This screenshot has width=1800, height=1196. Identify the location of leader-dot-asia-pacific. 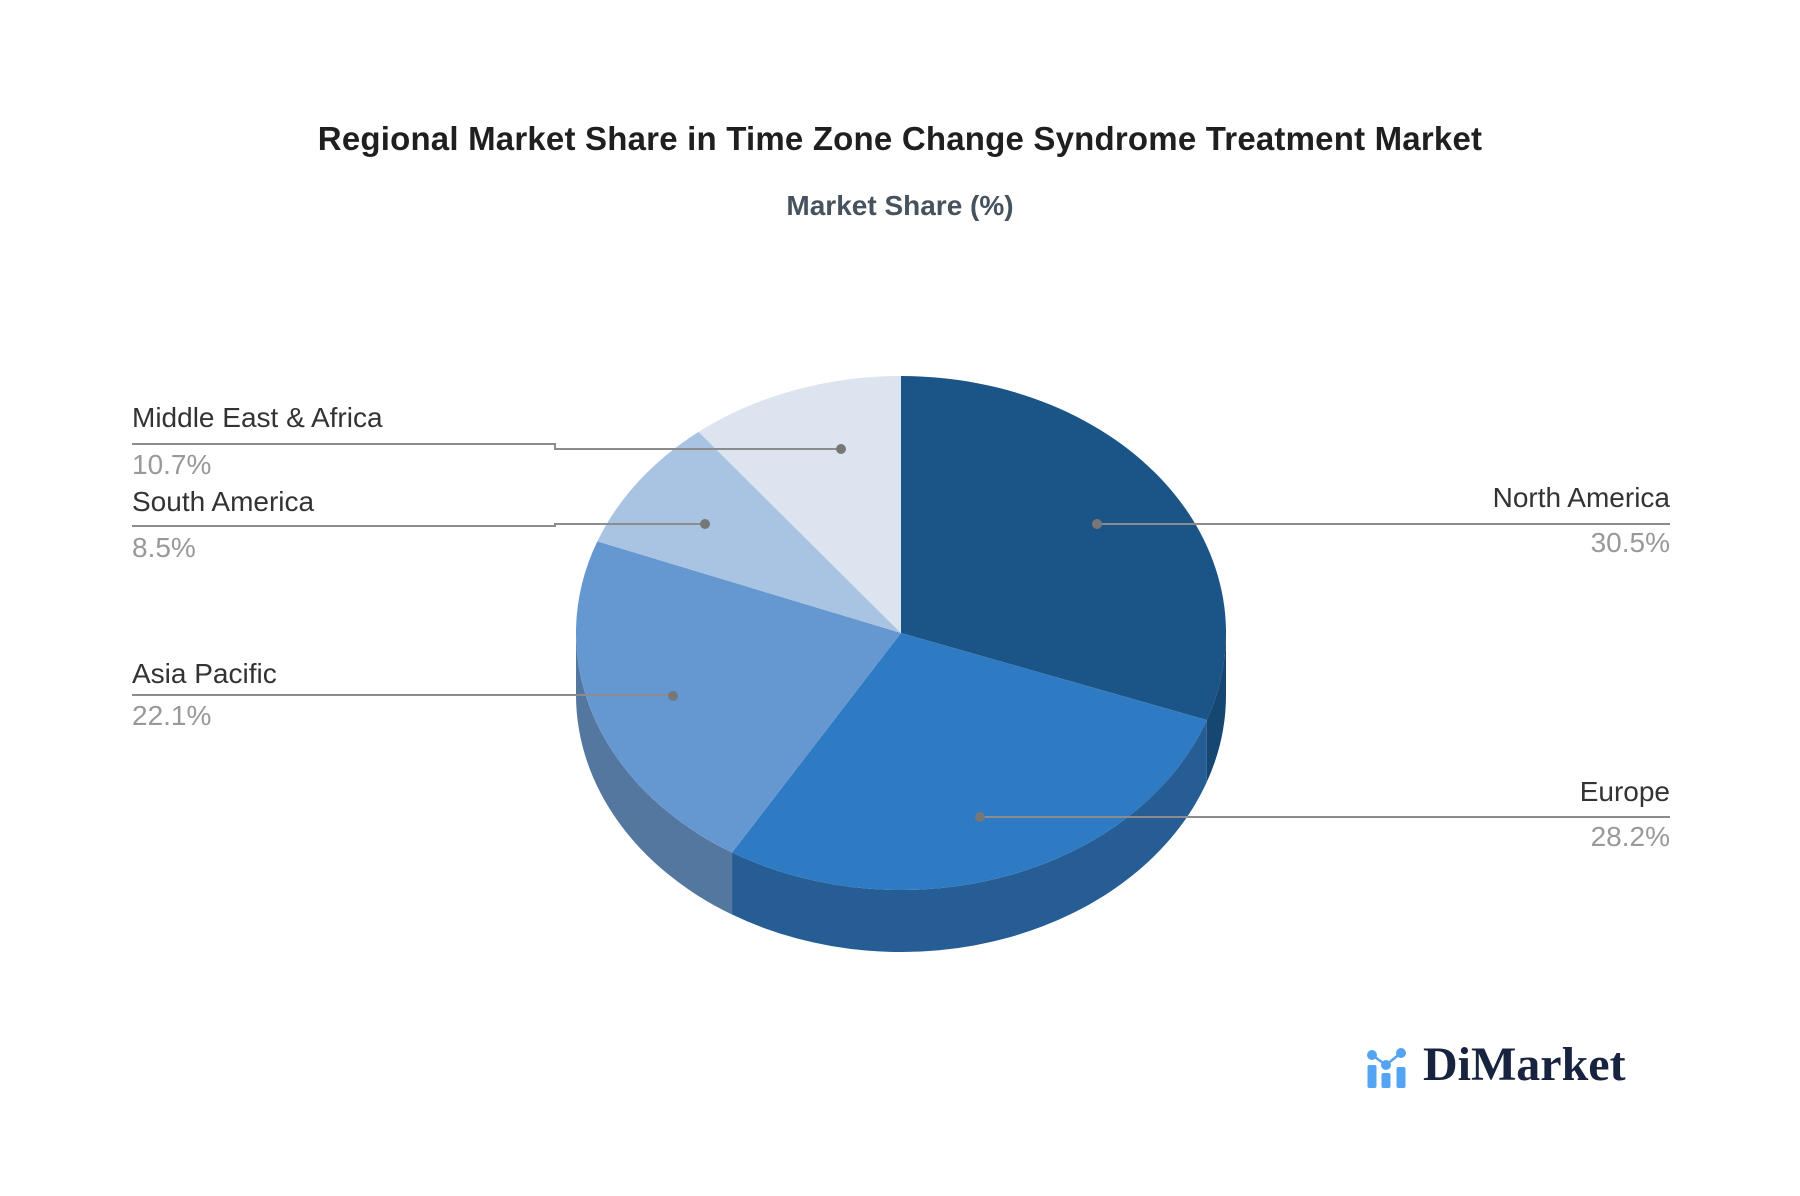
(673, 696).